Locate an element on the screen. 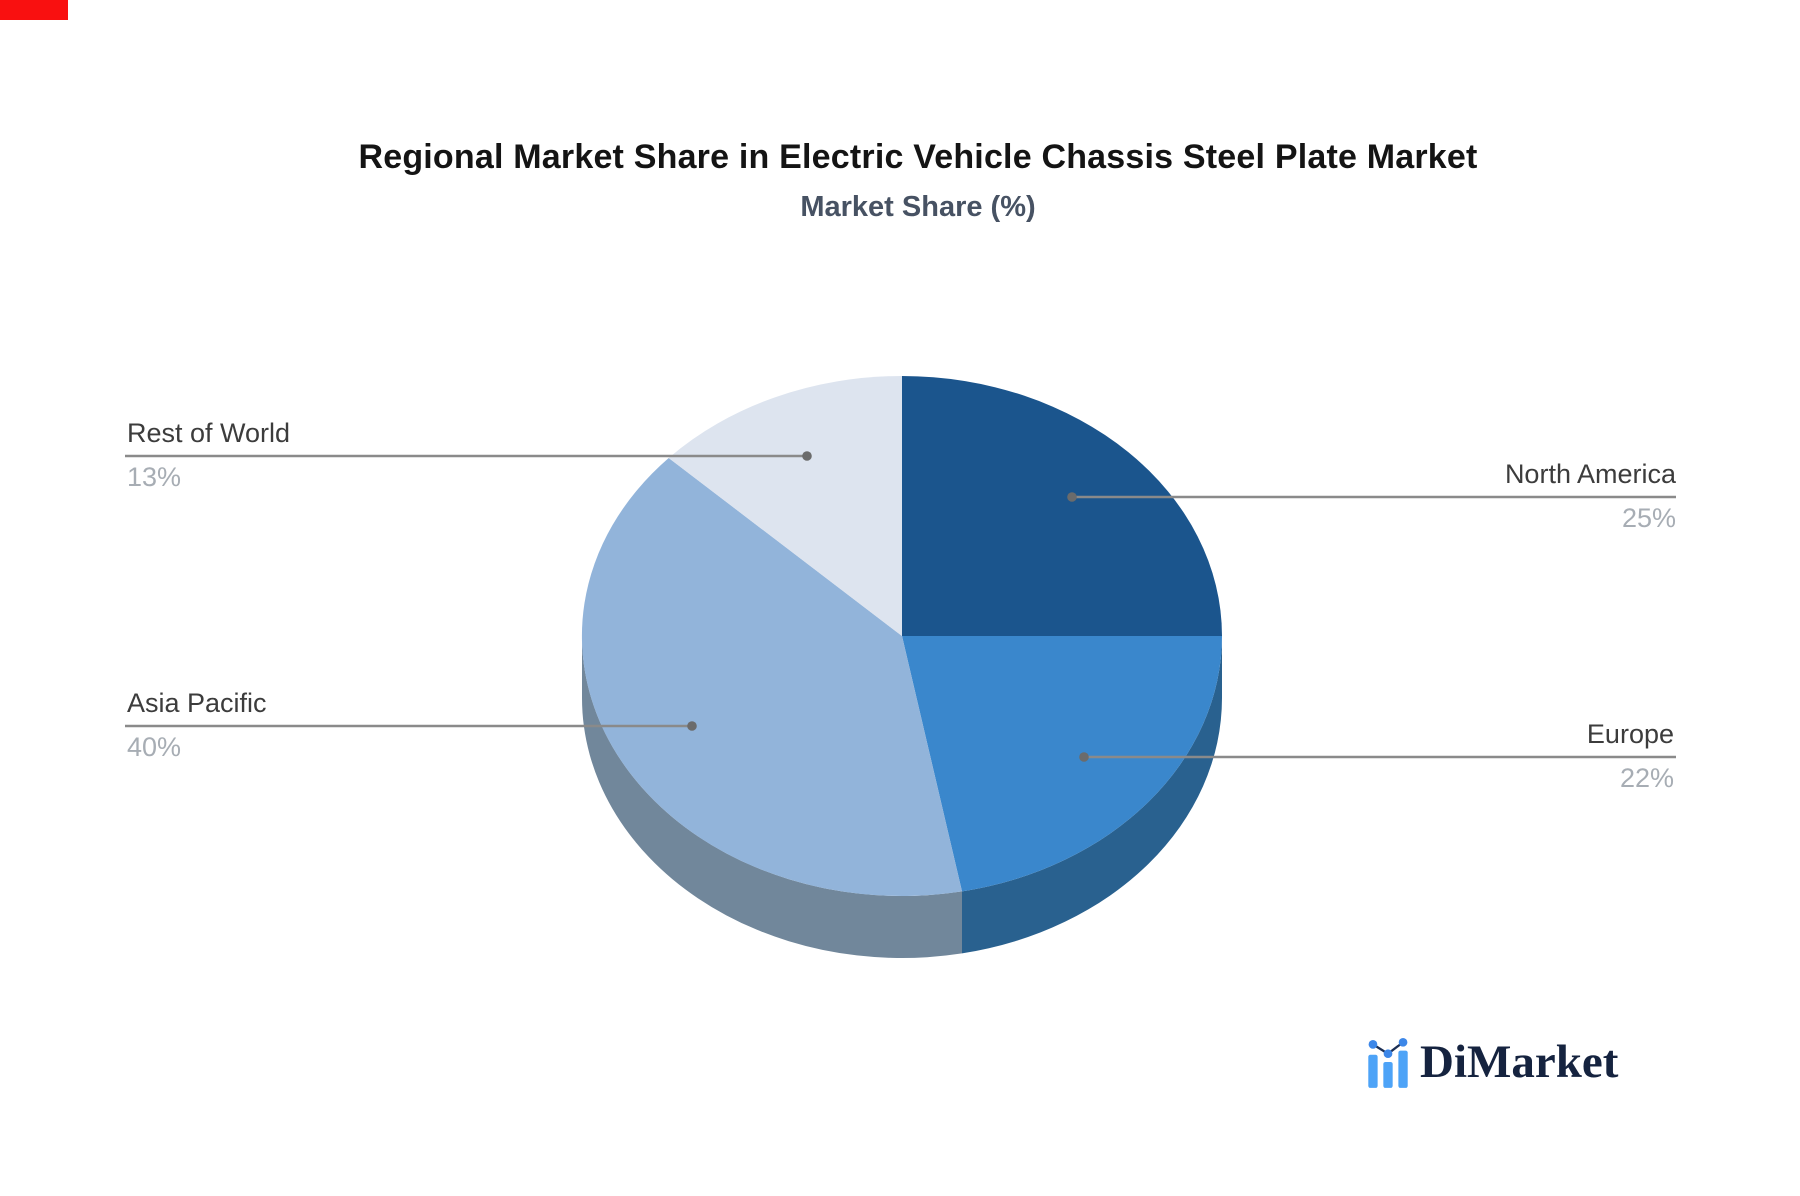 The image size is (1800, 1196). label-rest-of-world: Rest of World is located at coordinates (209, 433).